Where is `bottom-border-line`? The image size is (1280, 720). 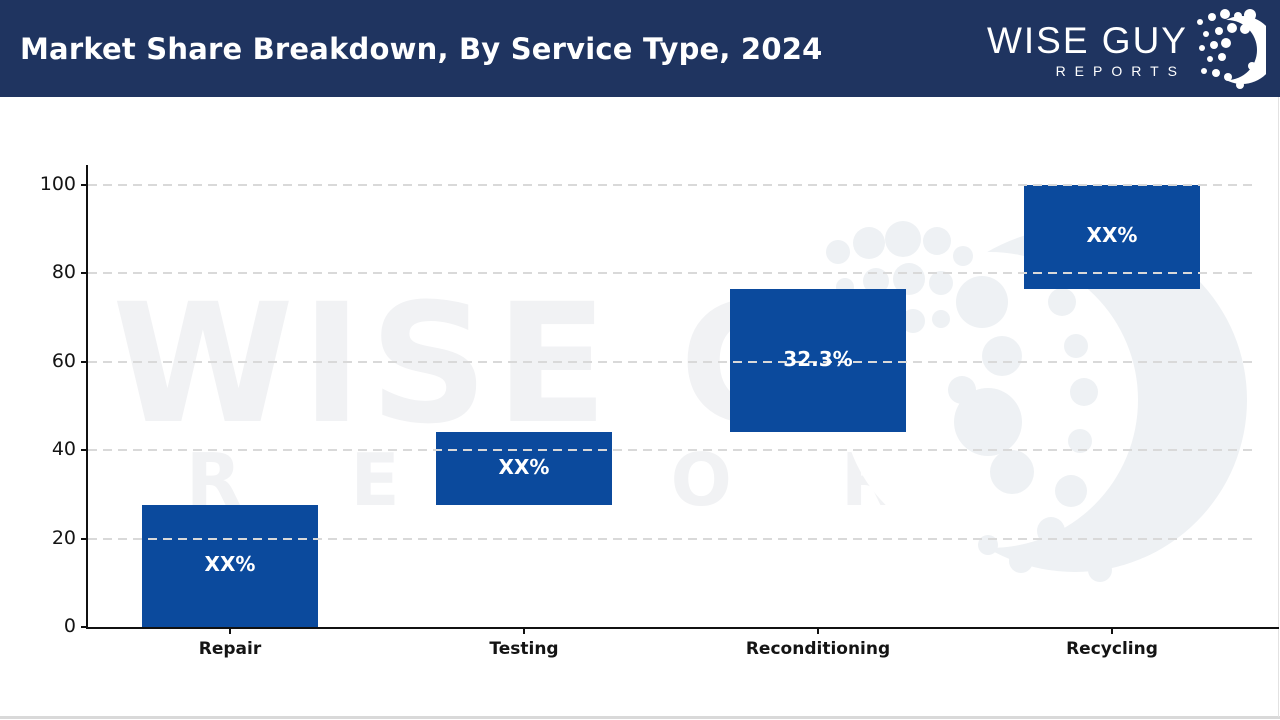 bottom-border-line is located at coordinates (640, 717).